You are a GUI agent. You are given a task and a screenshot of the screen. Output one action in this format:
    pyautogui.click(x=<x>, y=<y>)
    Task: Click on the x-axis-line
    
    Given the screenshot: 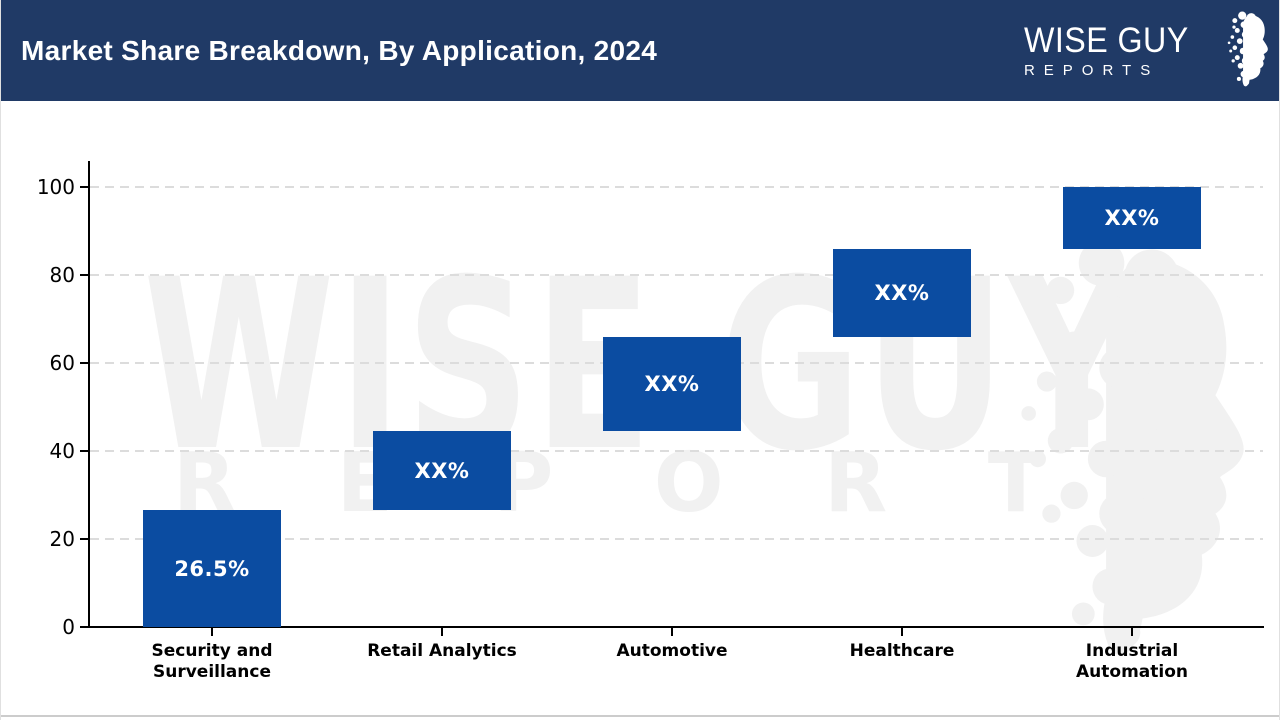 What is the action you would take?
    pyautogui.click(x=676, y=627)
    